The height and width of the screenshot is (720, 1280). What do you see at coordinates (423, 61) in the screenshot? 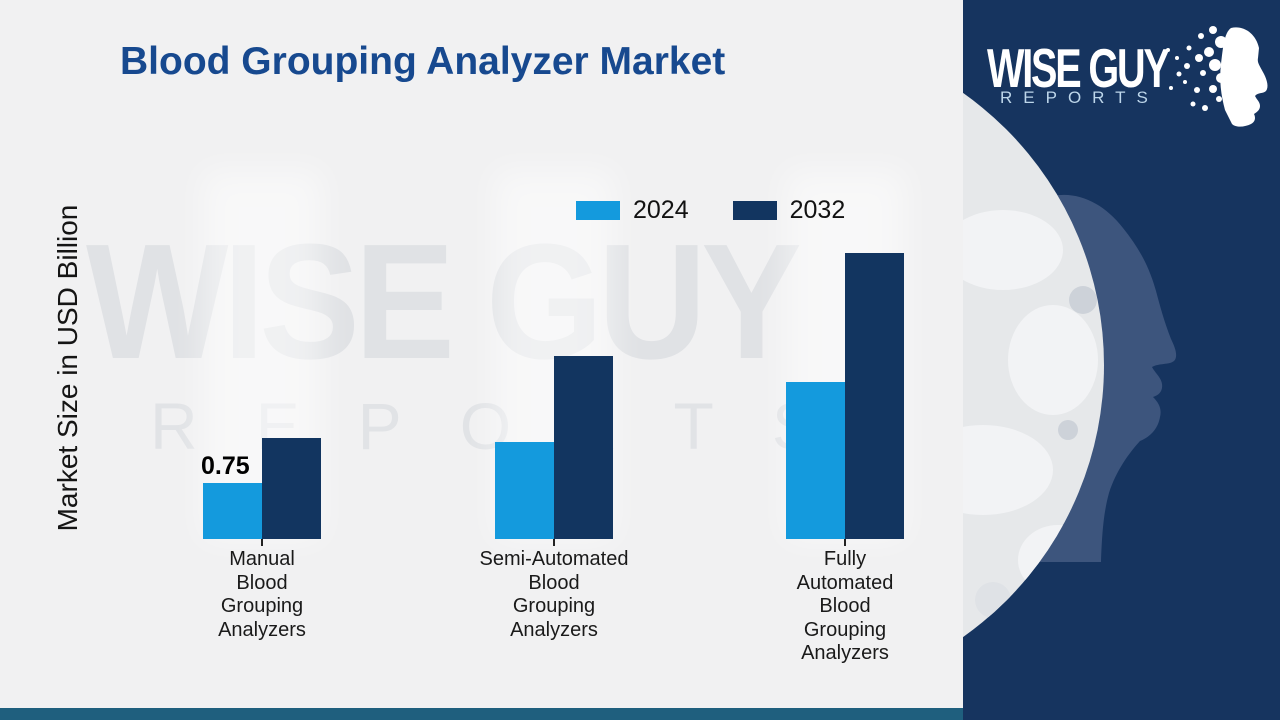
I see `chart-title: Blood Grouping Analyzer Market` at bounding box center [423, 61].